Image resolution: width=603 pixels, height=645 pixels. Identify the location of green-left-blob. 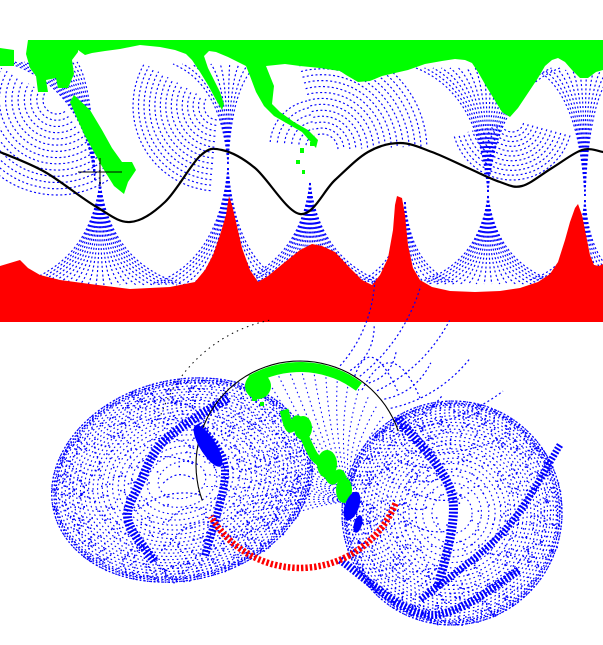
(52, 66).